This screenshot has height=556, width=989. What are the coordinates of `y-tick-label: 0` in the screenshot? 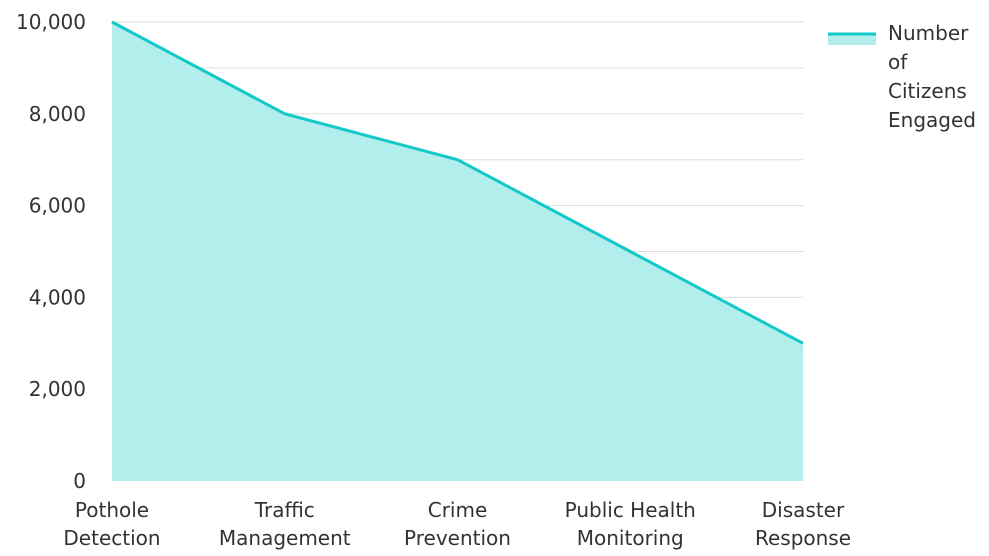 It's located at (79, 481).